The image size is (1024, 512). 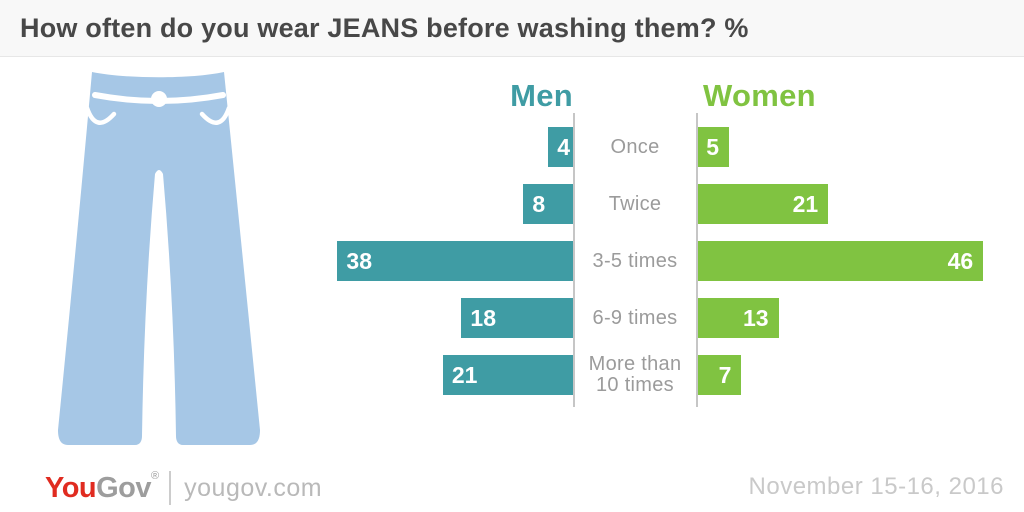 I want to click on women-bar: 13, so click(x=738, y=318).